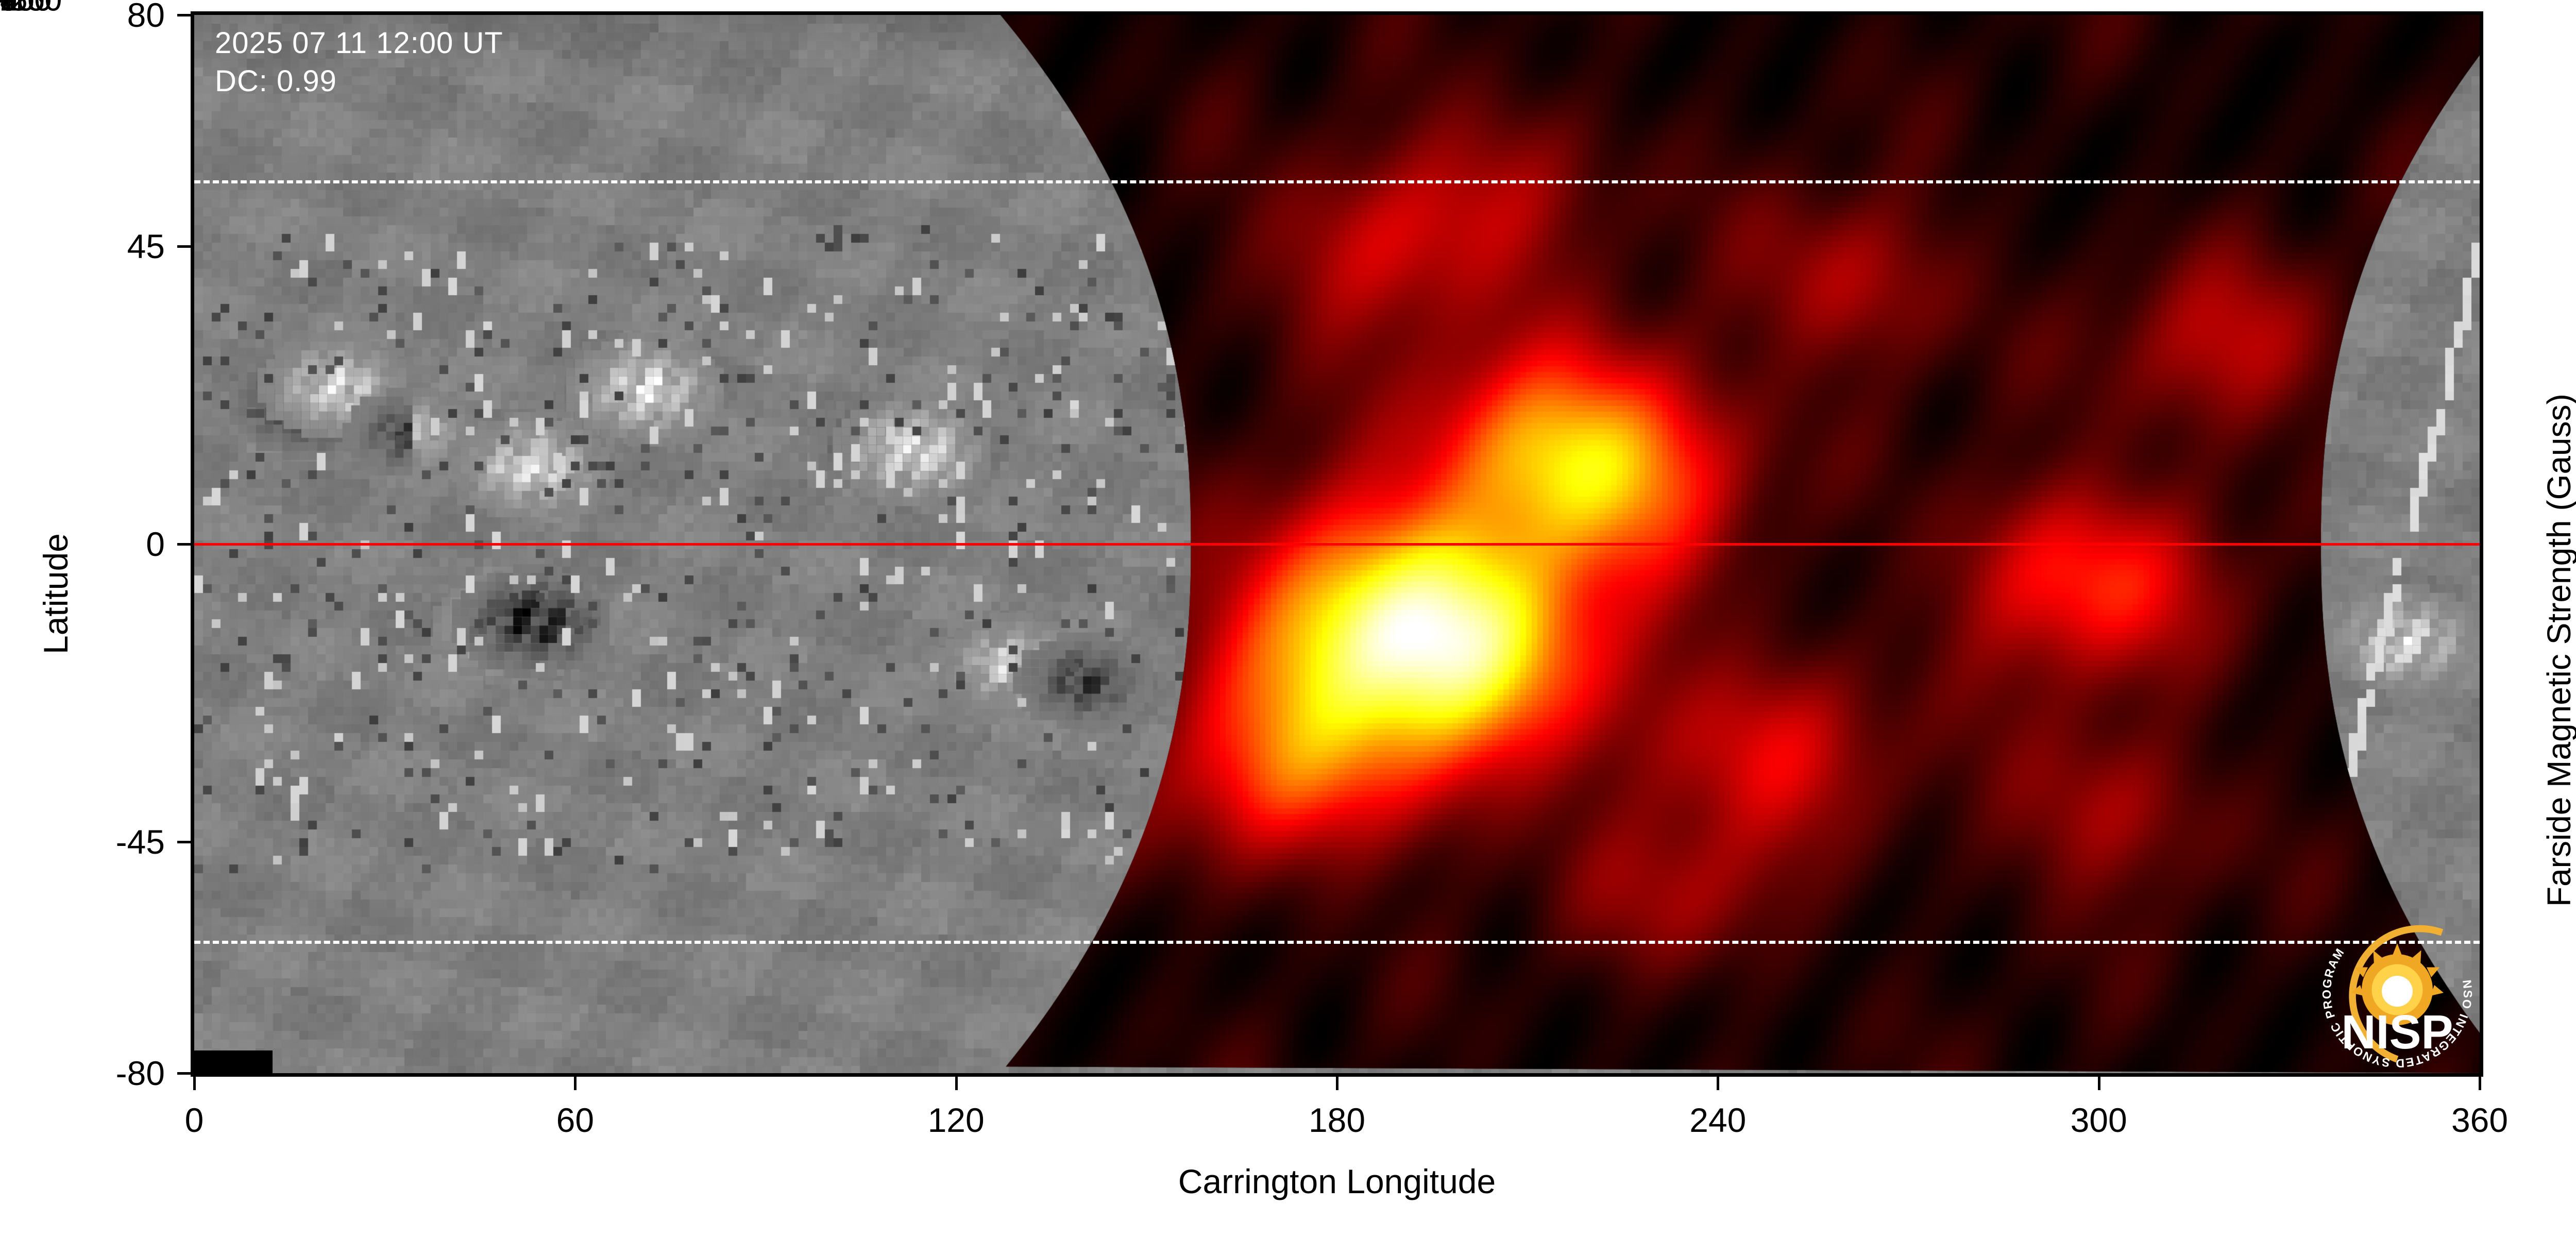  Describe the element at coordinates (1337, 942) in the screenshot. I see `southern-reference-line` at that location.